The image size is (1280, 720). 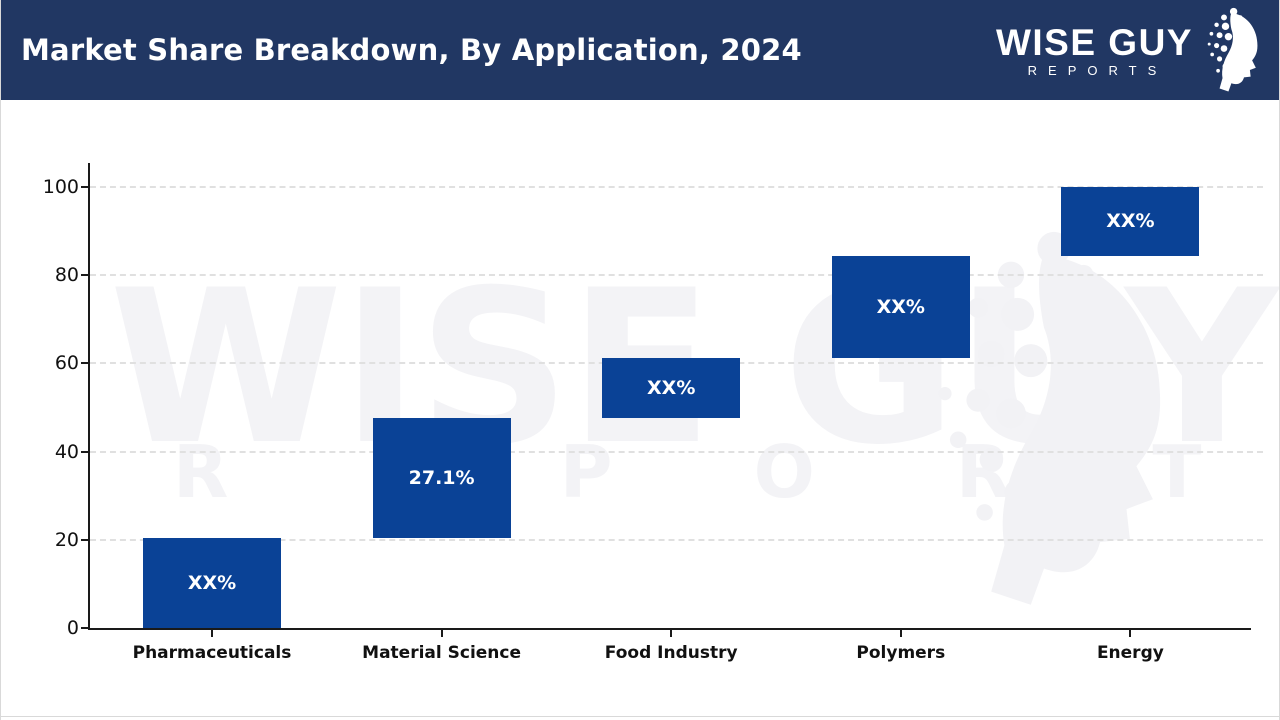 I want to click on bar-pharmaceuticals: XX%, so click(x=212, y=582).